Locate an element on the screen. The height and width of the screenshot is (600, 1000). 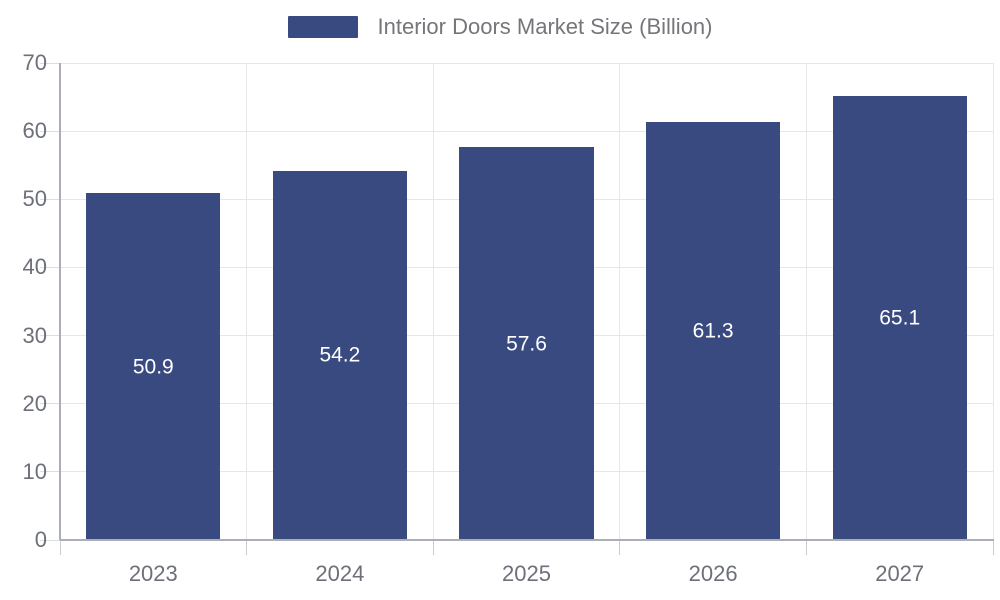
gridline-horizontal is located at coordinates (526, 63).